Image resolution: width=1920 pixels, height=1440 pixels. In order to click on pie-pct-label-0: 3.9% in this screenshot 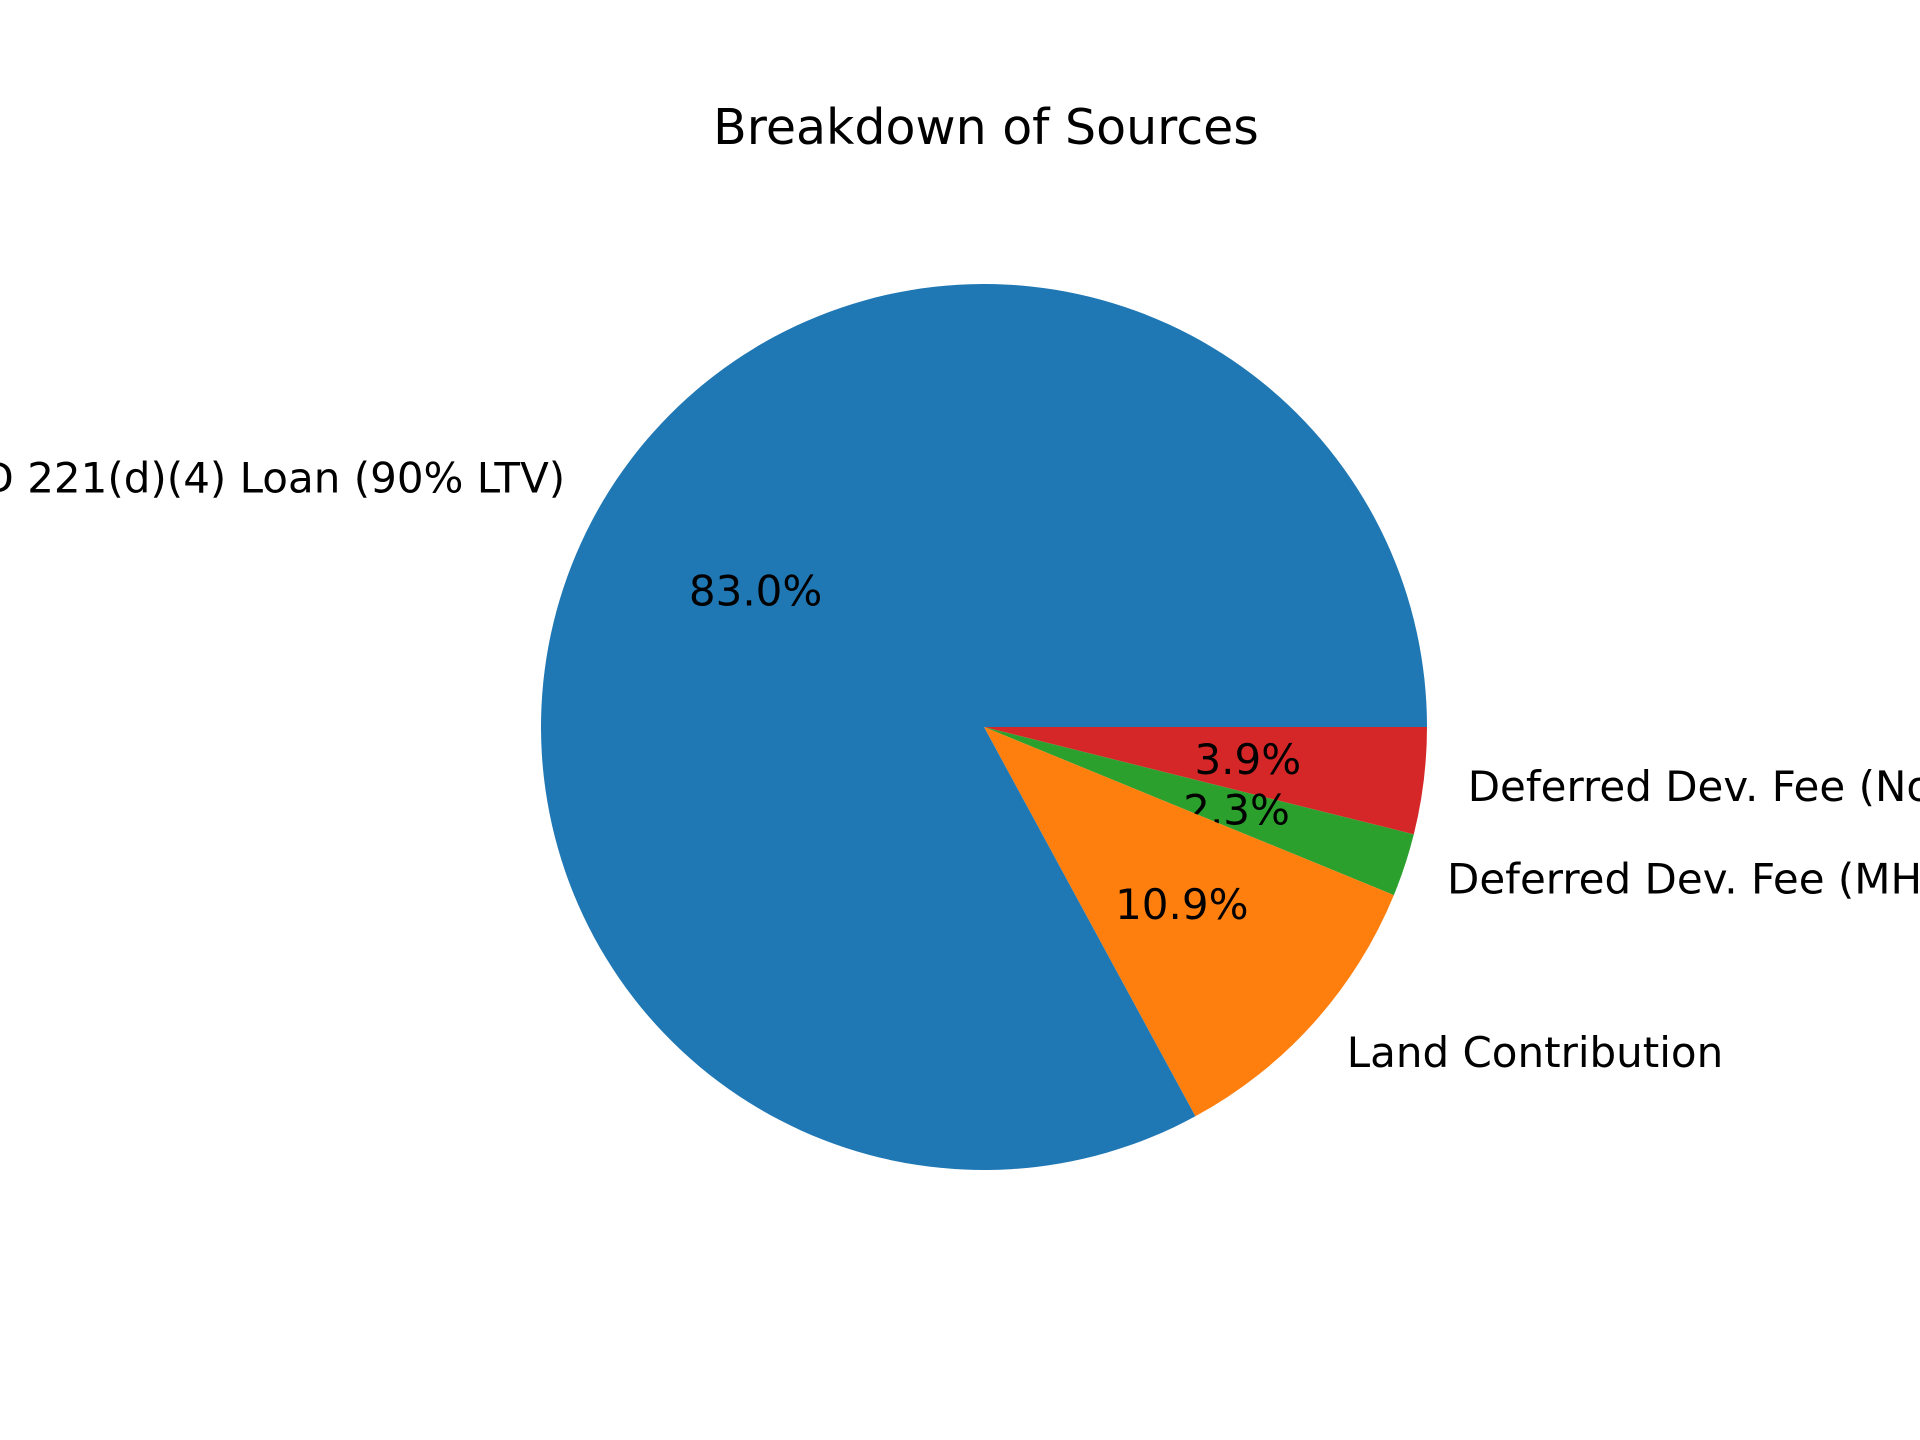, I will do `click(1247, 759)`.